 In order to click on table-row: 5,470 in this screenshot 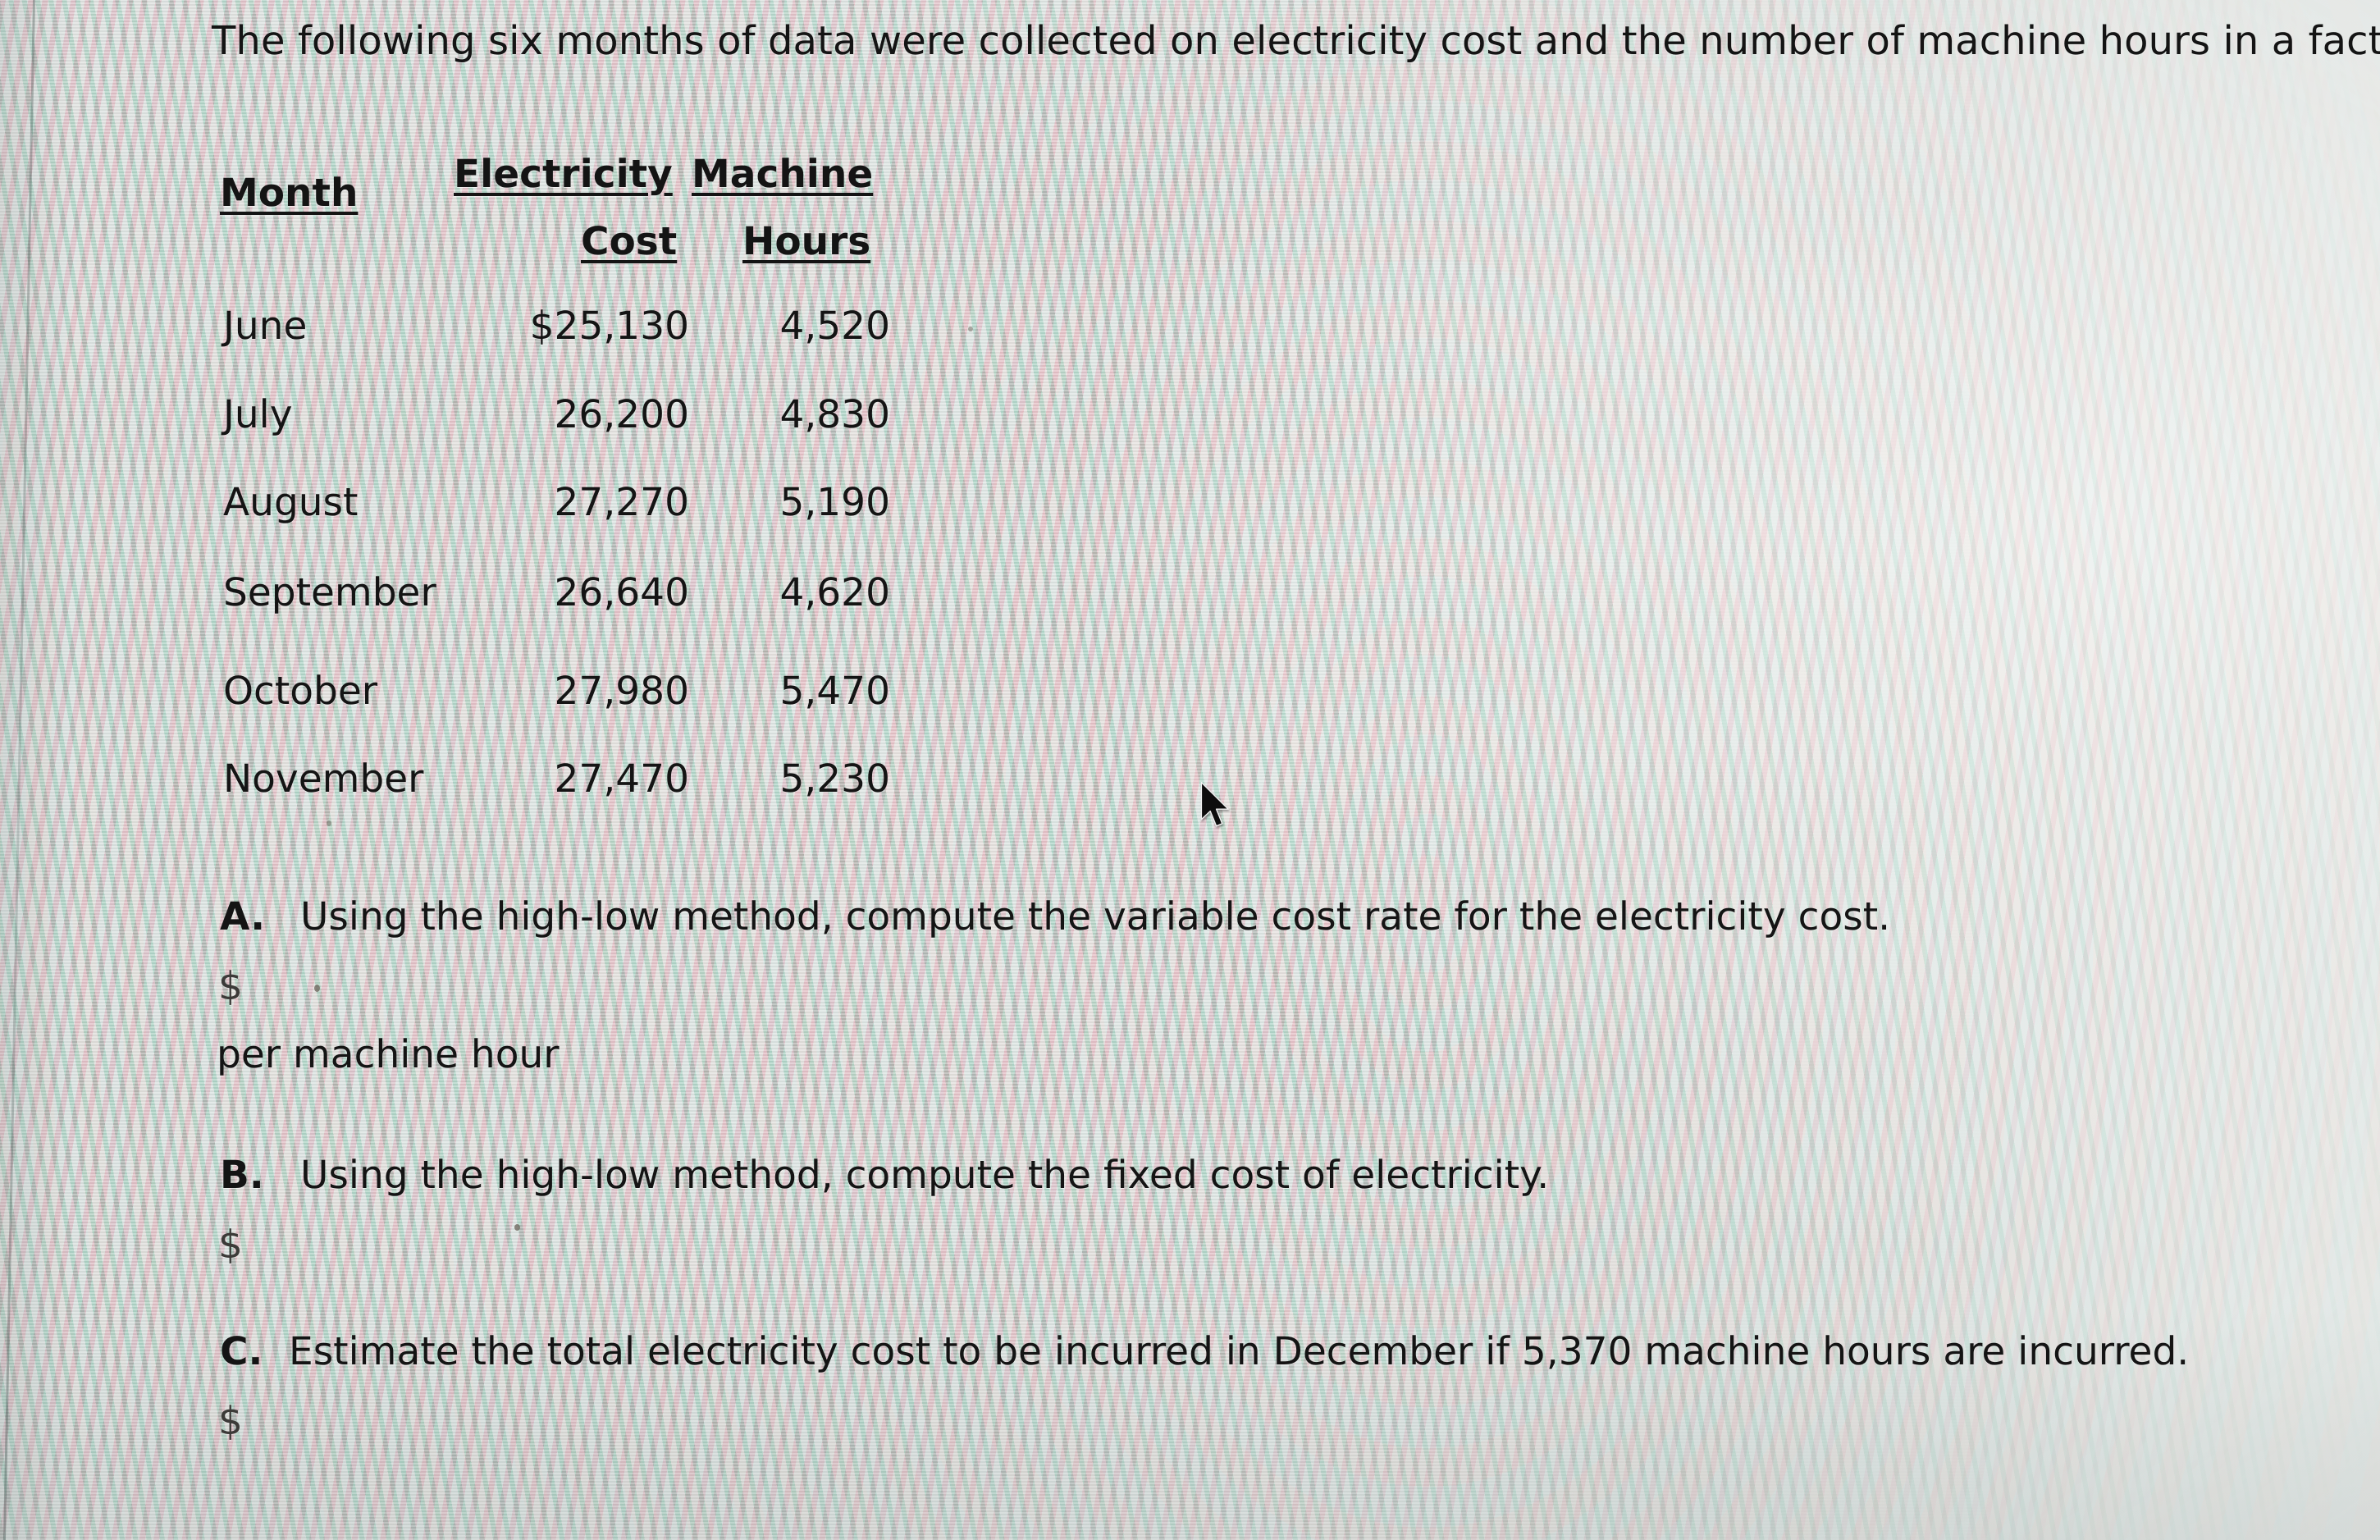, I will do `click(835, 691)`.